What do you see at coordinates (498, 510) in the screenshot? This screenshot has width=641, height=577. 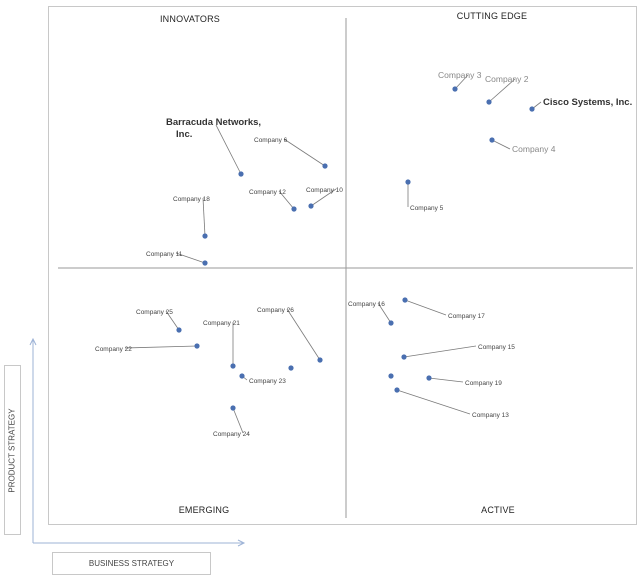 I see `quadrant-active-label: ACTIVE` at bounding box center [498, 510].